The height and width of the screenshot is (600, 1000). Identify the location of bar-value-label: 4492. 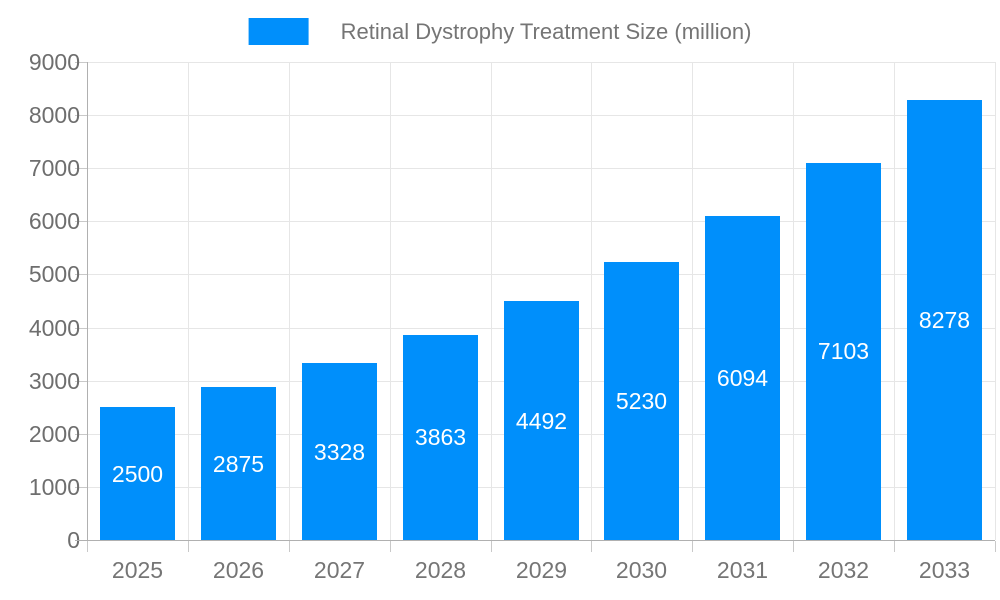
(541, 421).